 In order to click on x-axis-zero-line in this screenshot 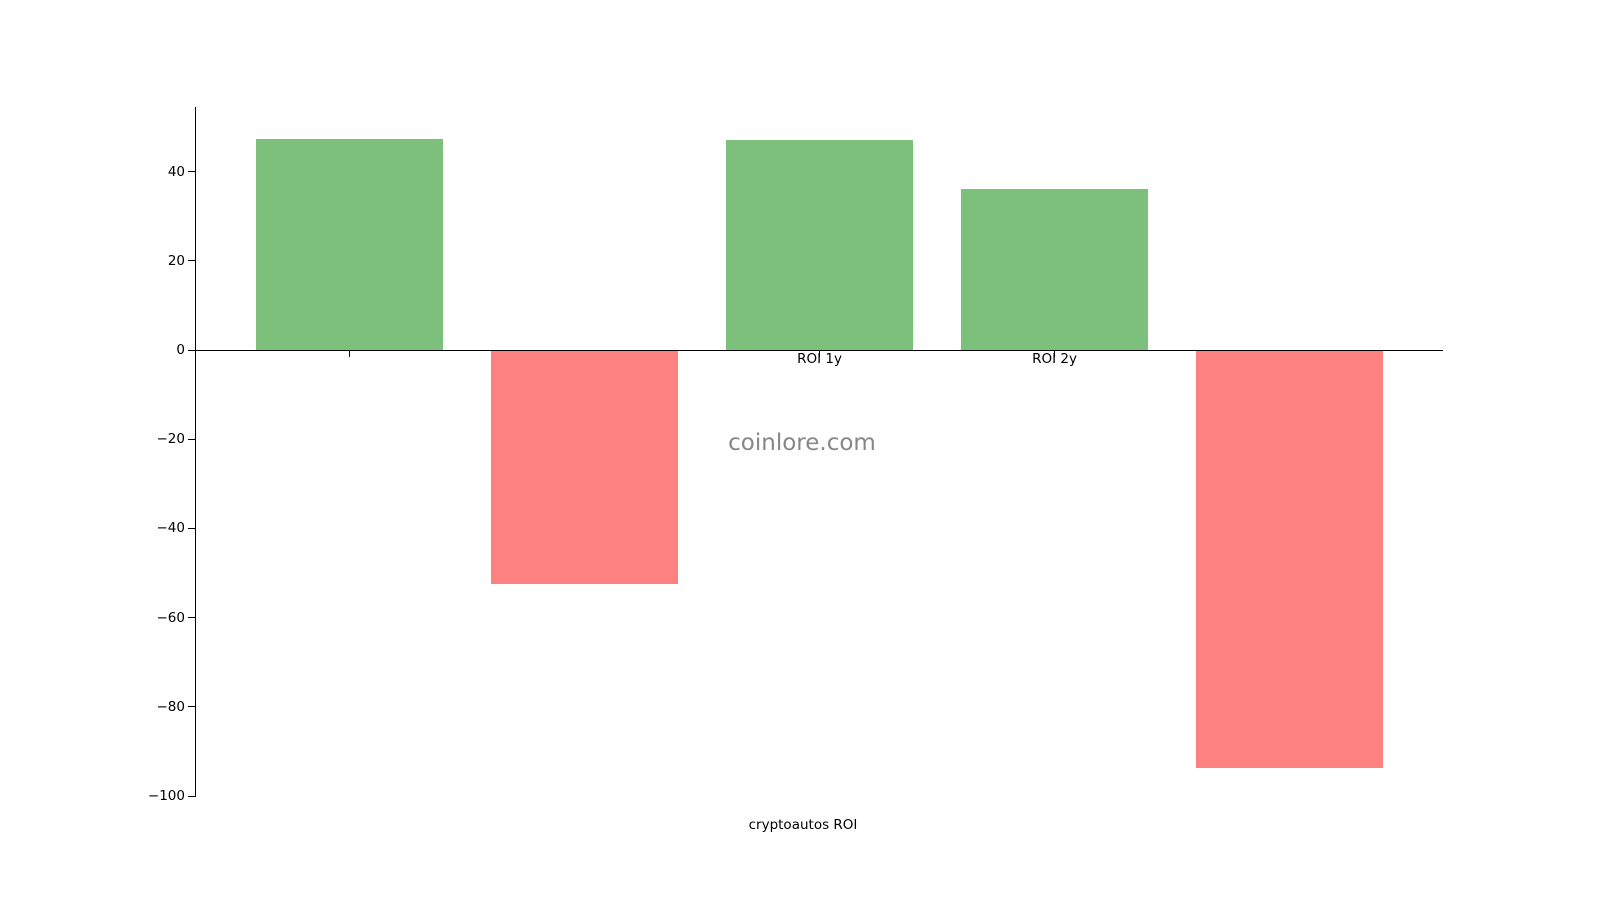, I will do `click(819, 350)`.